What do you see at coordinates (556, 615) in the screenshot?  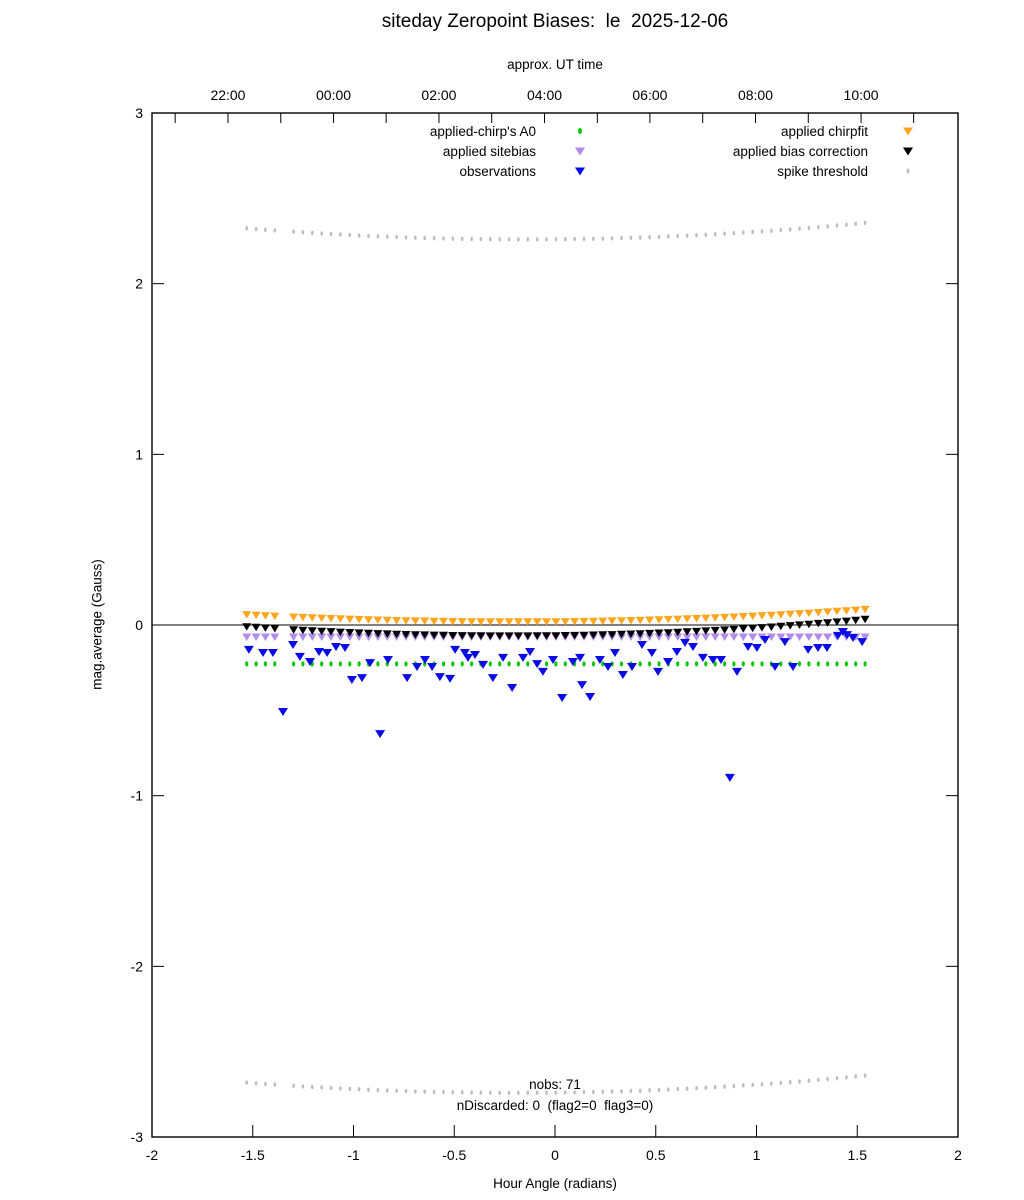 I see `series-applied-chirpfit` at bounding box center [556, 615].